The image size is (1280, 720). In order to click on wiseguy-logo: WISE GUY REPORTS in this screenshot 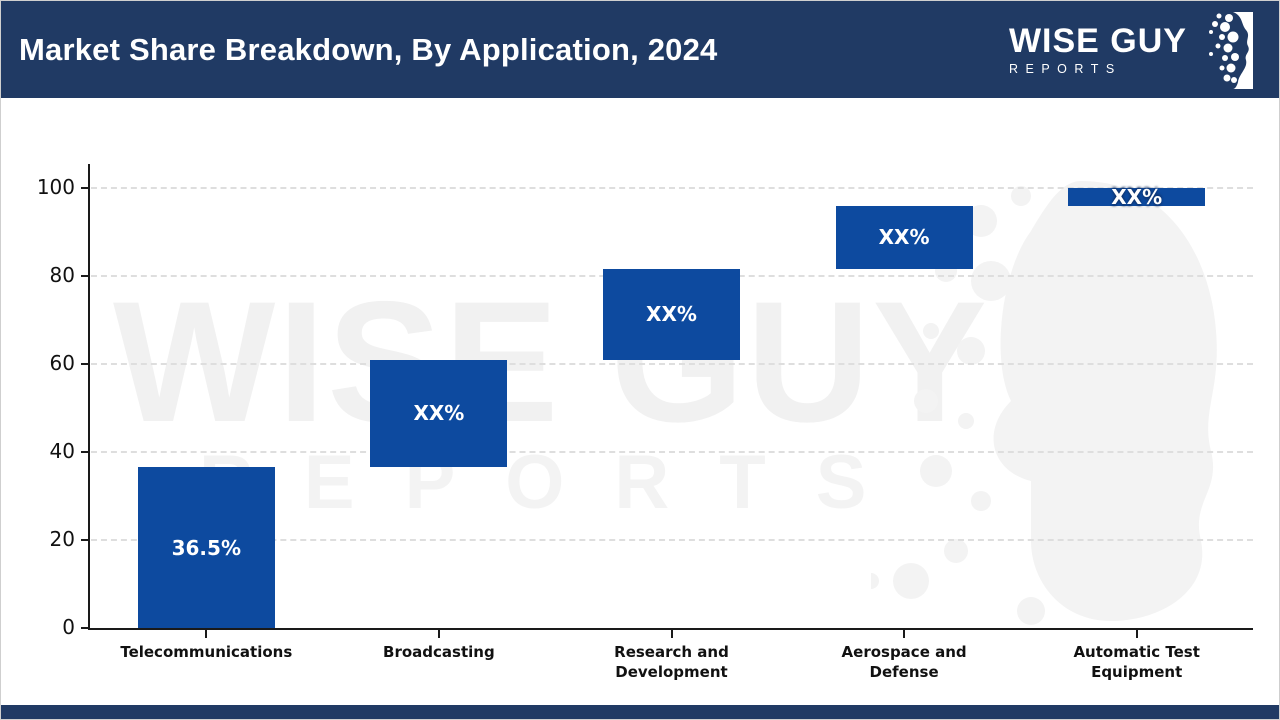, I will do `click(1131, 50)`.